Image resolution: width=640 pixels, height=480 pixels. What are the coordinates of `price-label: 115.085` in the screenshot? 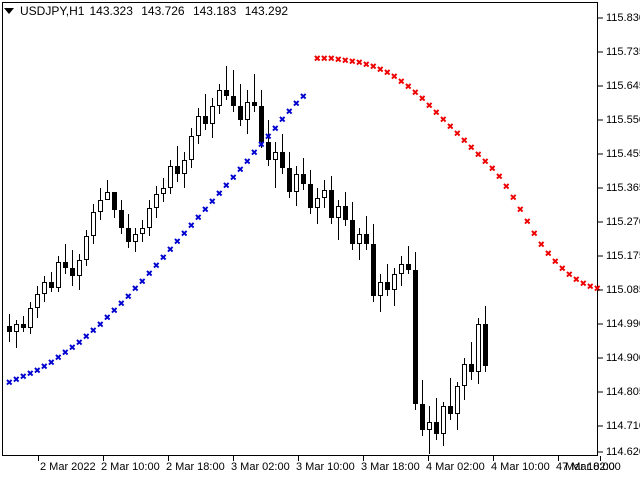 It's located at (623, 290).